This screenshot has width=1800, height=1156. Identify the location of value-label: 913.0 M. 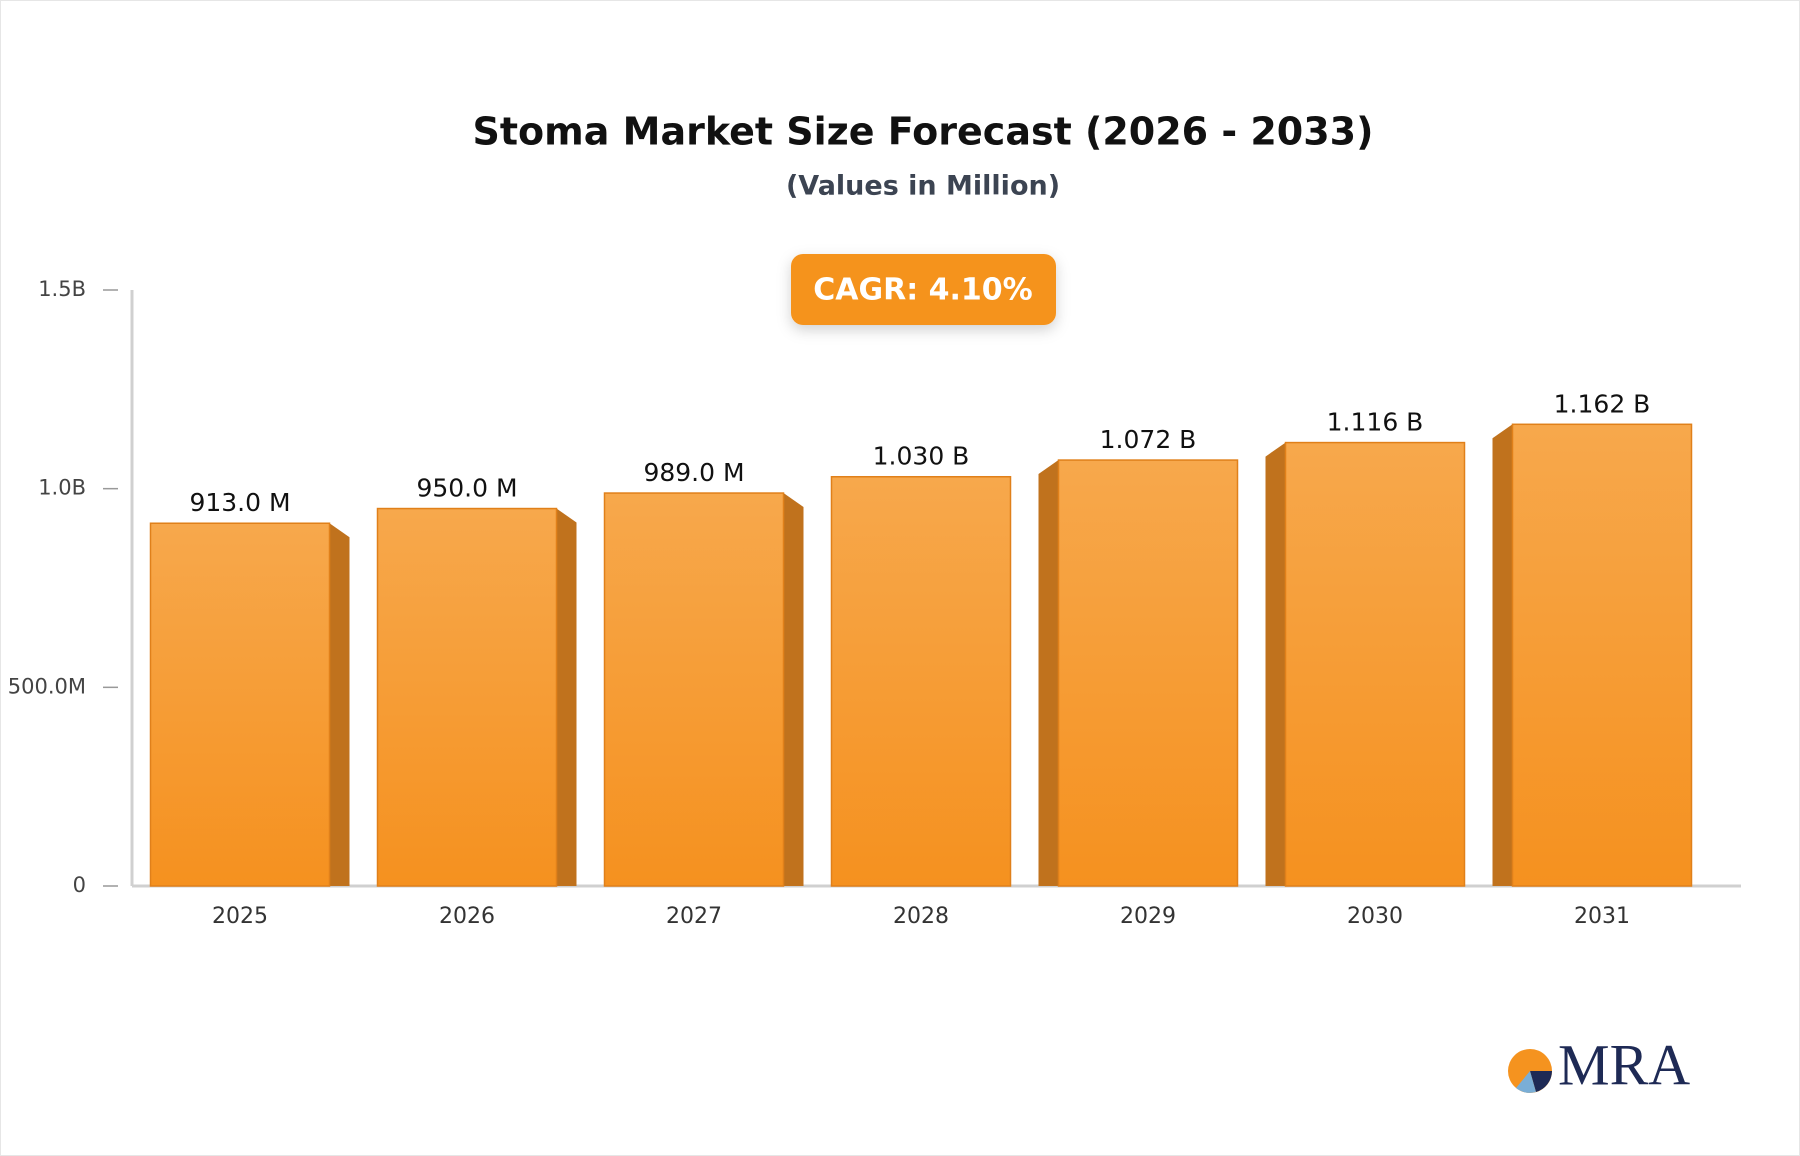
(239, 502).